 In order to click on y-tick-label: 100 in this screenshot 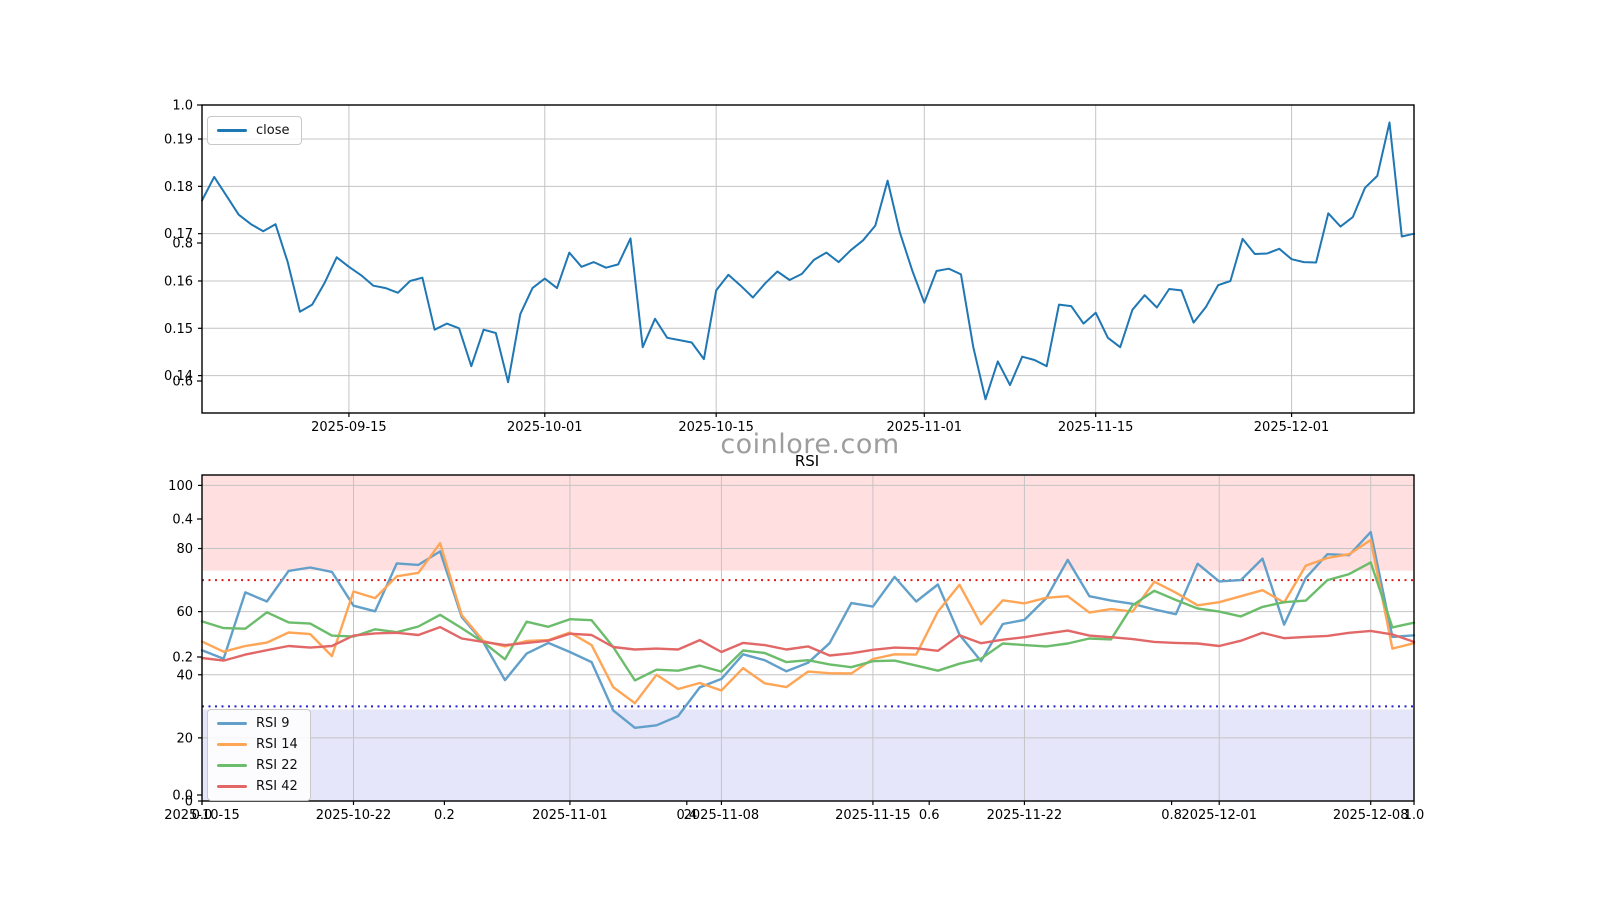, I will do `click(180, 486)`.